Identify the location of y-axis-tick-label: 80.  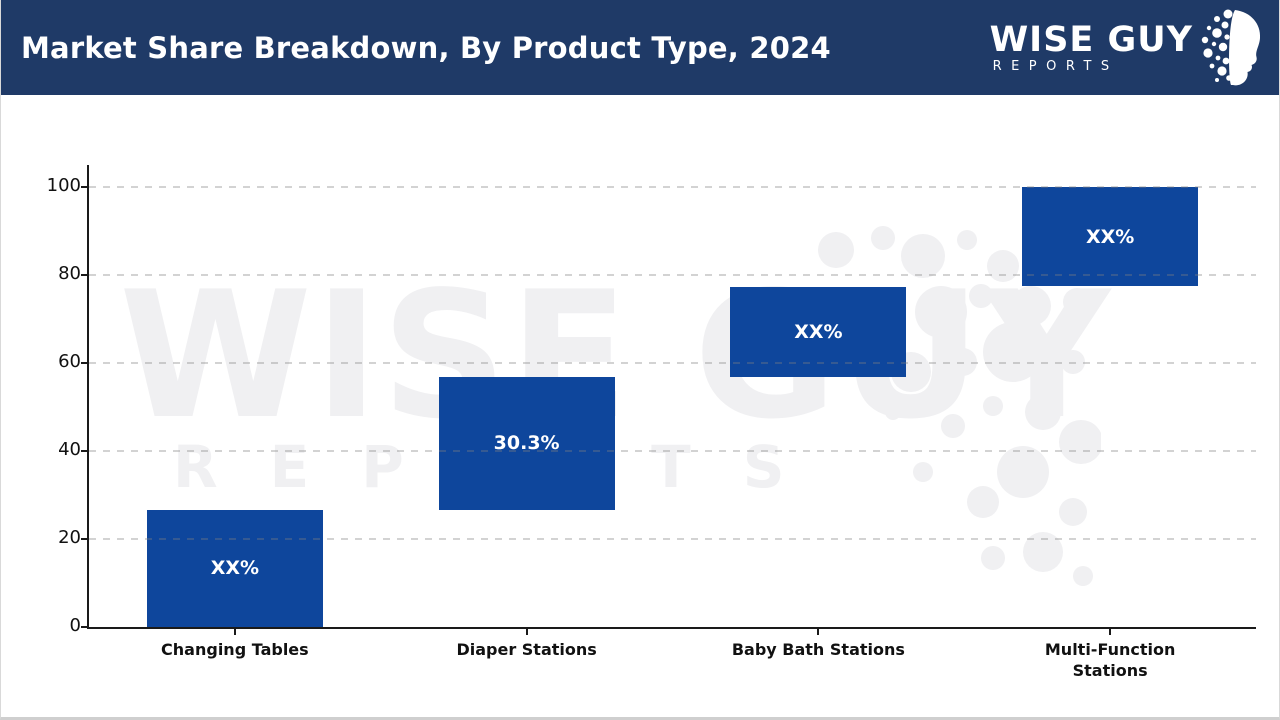
(69, 273).